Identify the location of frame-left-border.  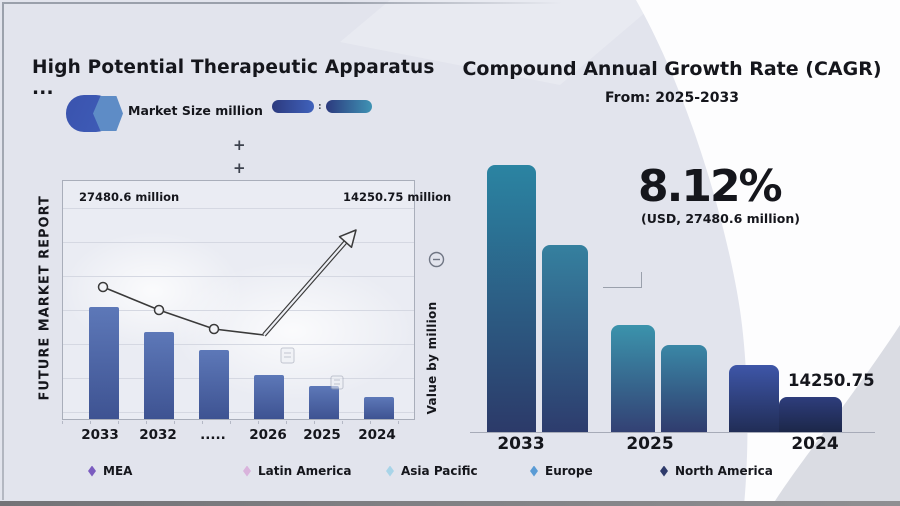
(3, 251).